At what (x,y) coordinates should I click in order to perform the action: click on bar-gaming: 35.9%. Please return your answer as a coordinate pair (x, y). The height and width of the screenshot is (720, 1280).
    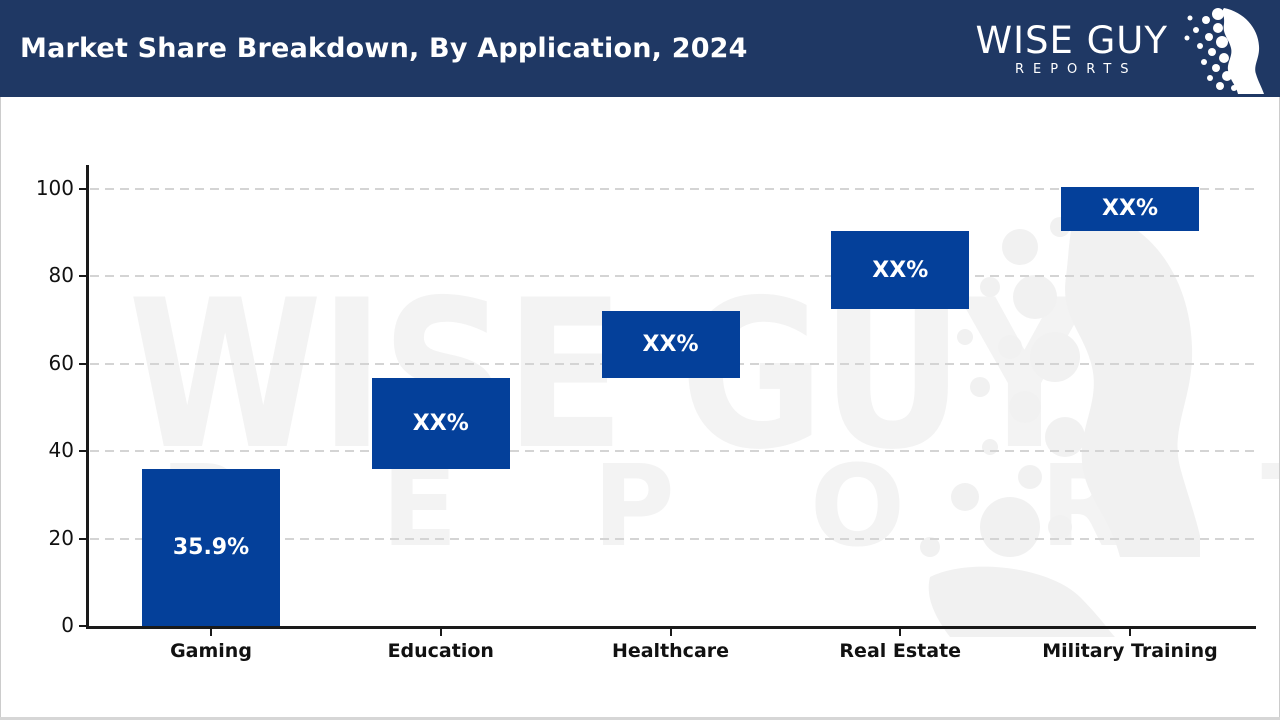
    Looking at the image, I should click on (211, 547).